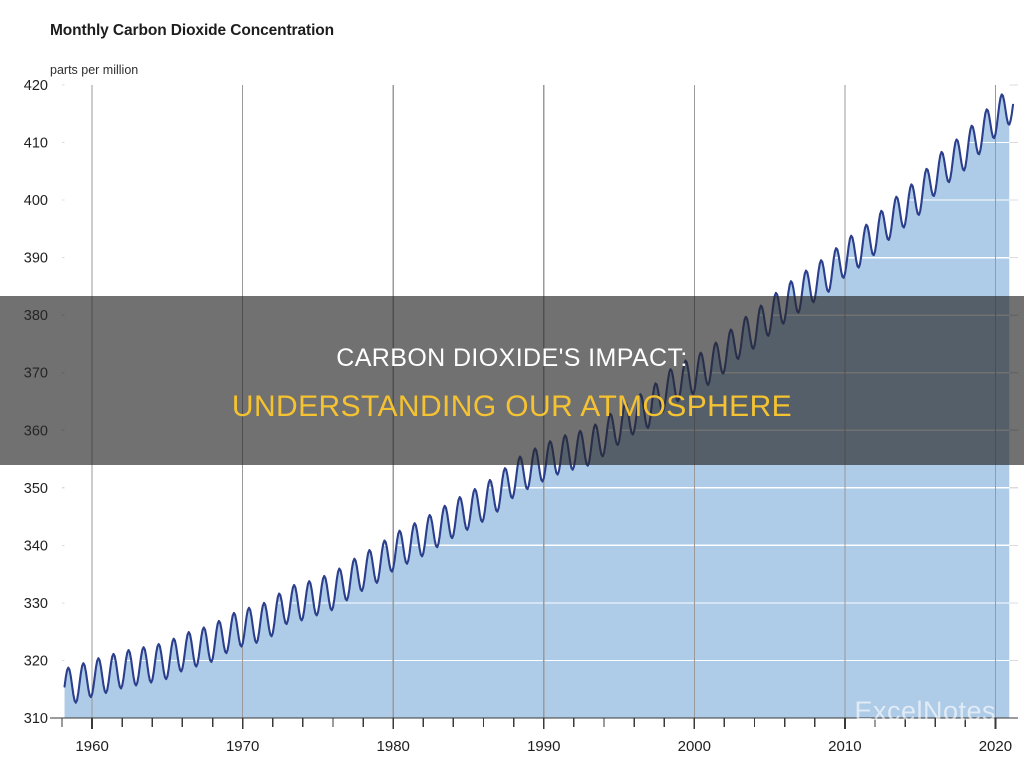 The width and height of the screenshot is (1024, 763). What do you see at coordinates (36, 546) in the screenshot?
I see `svg-text: 340` at bounding box center [36, 546].